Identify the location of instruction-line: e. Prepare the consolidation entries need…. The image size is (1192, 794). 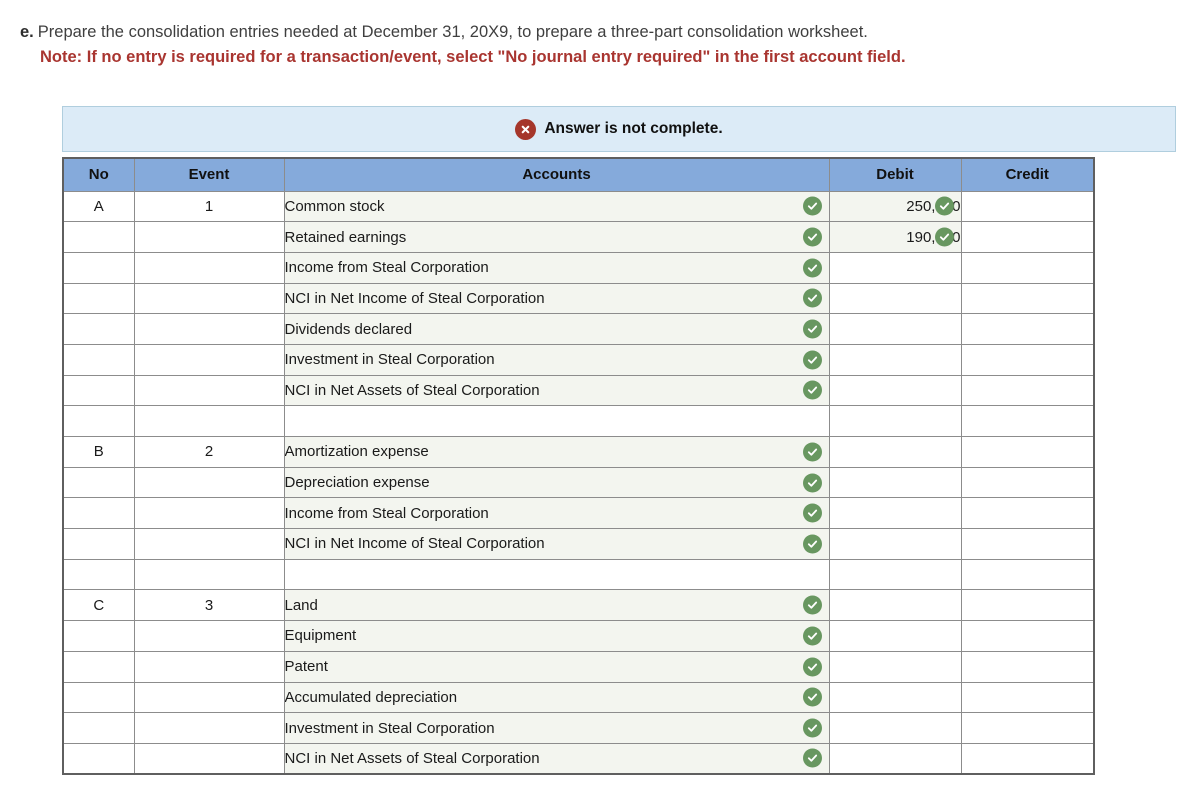
(600, 32).